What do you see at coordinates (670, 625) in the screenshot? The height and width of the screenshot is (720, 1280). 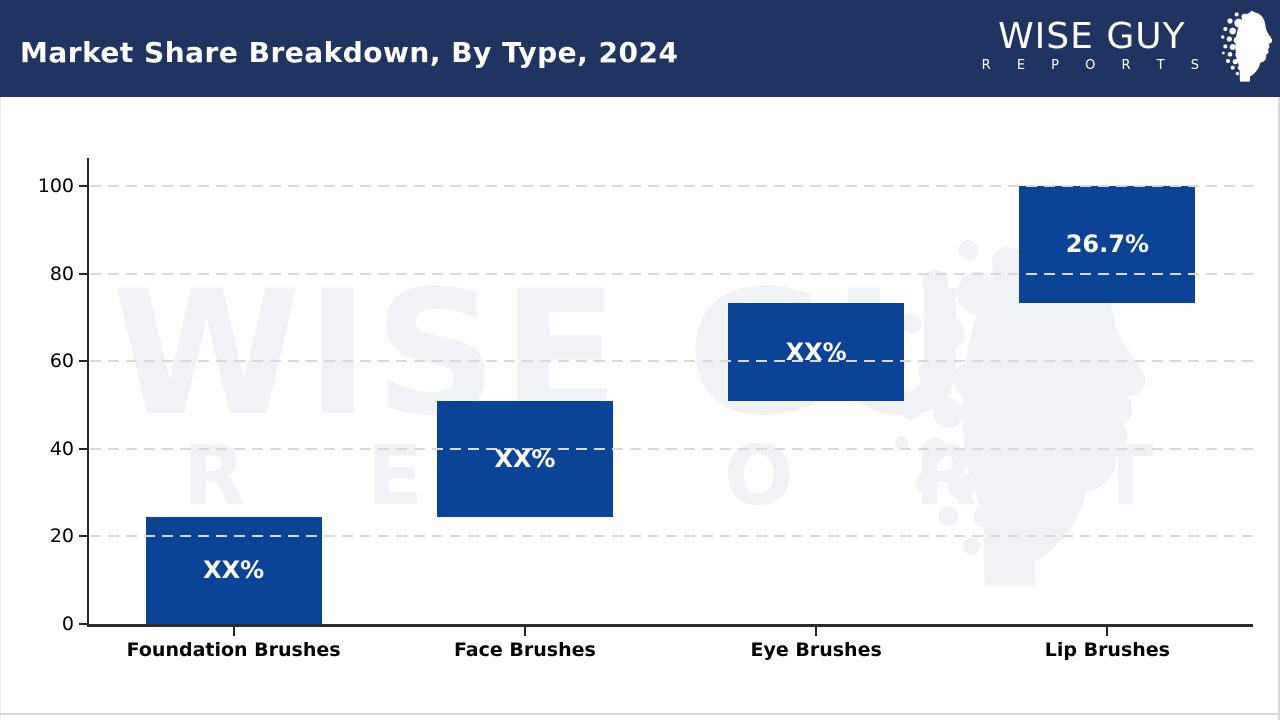 I see `x-axis-line` at bounding box center [670, 625].